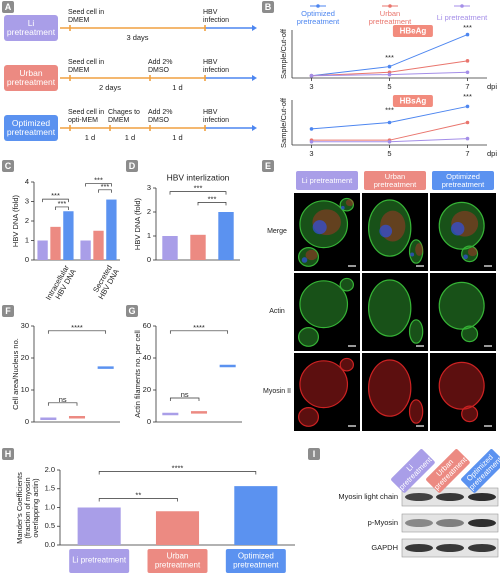 The height and width of the screenshot is (578, 500). I want to click on x-tick-label: Li pretreatment, so click(99, 560).